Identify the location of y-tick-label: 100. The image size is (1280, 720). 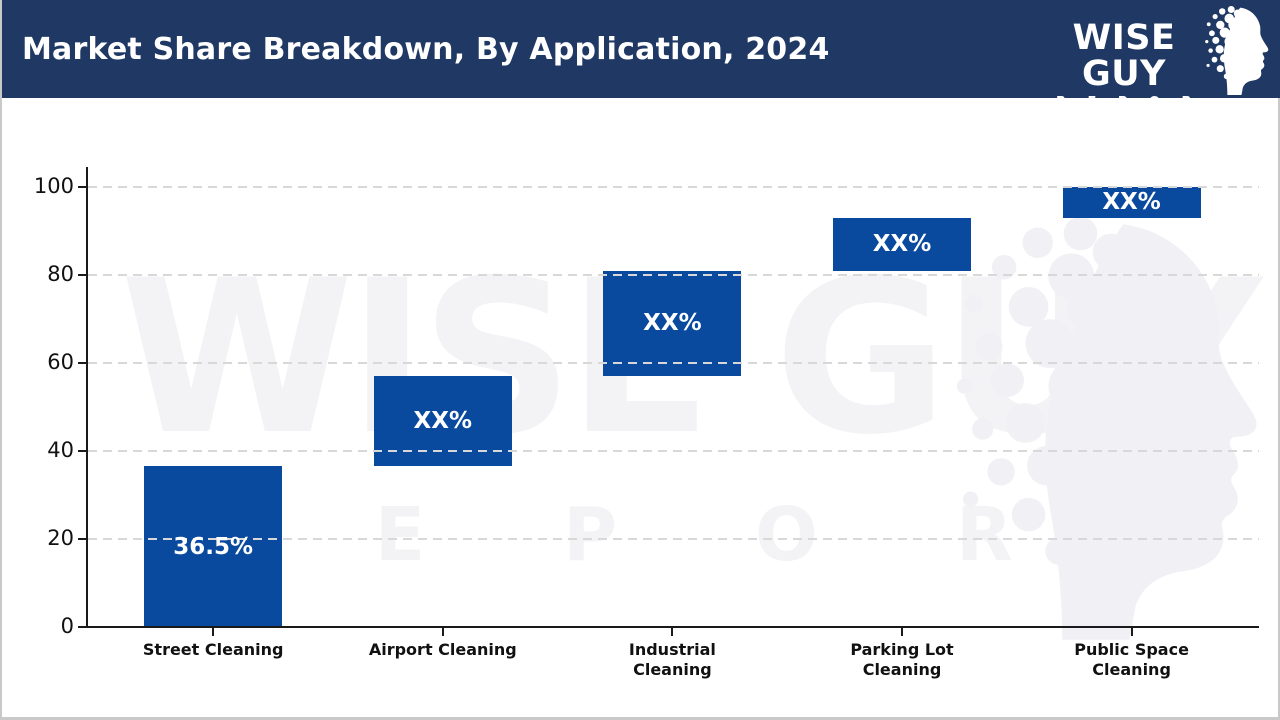
(53, 186).